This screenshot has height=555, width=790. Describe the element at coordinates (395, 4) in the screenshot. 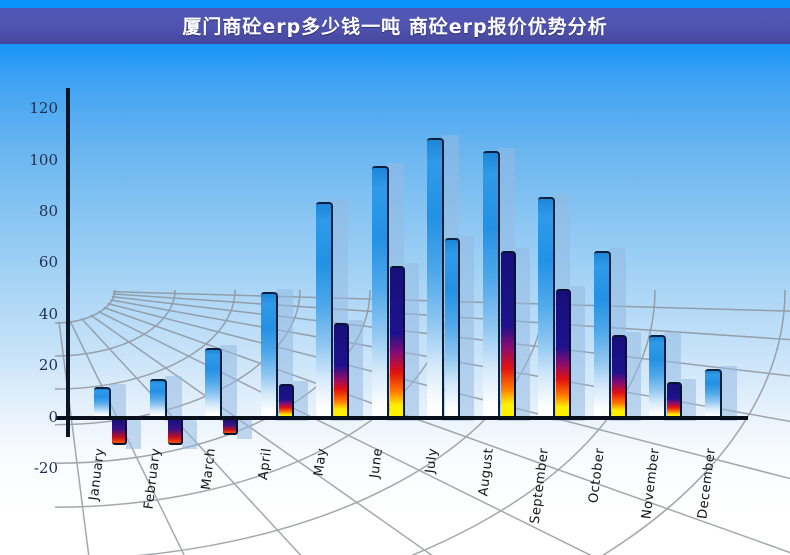

I see `banner-top-strip` at that location.